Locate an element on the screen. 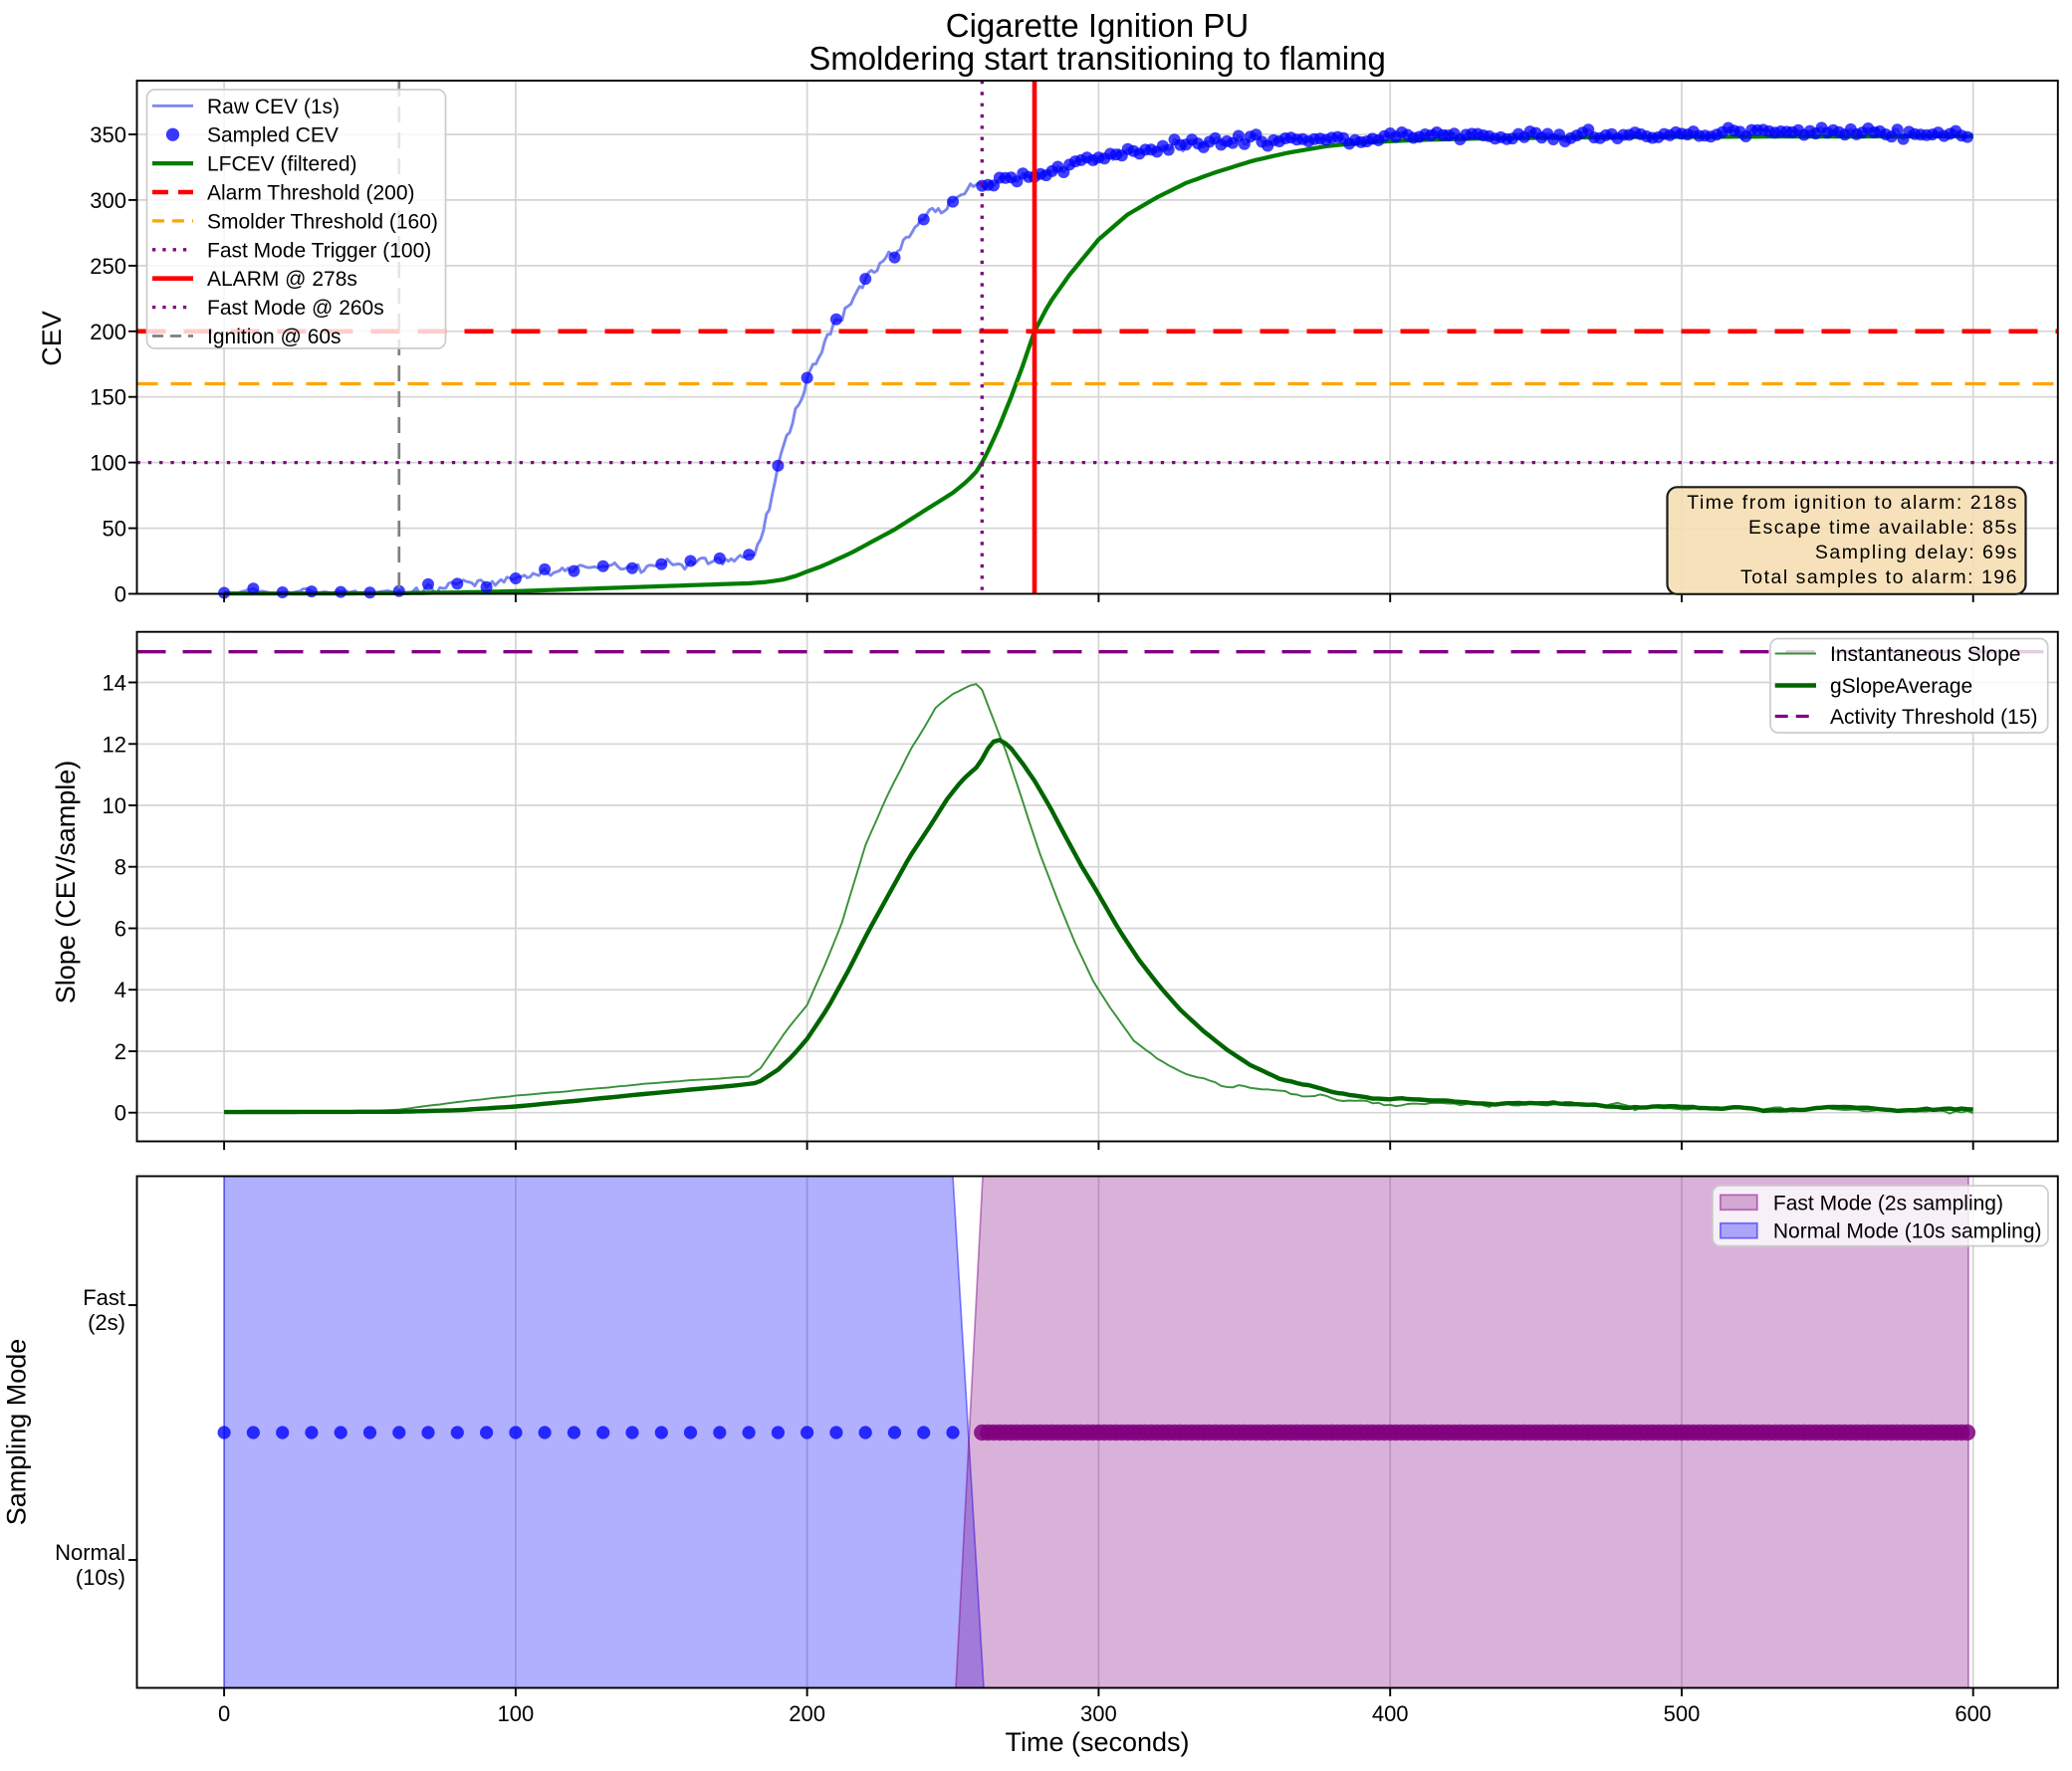 The width and height of the screenshot is (2072, 1771). svg-text: gSlopeAverage is located at coordinates (1901, 686).